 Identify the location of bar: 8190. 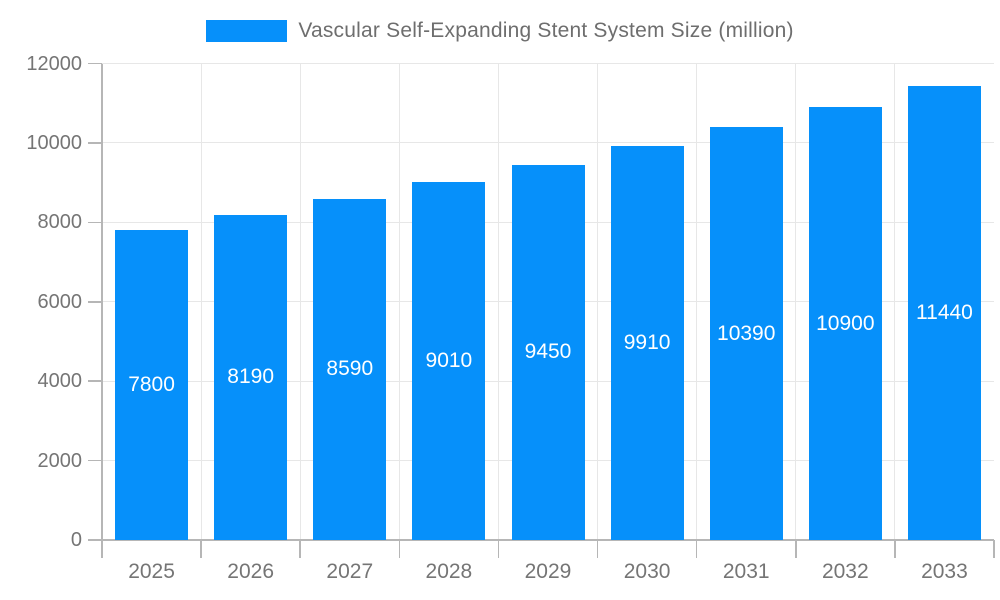
(251, 377).